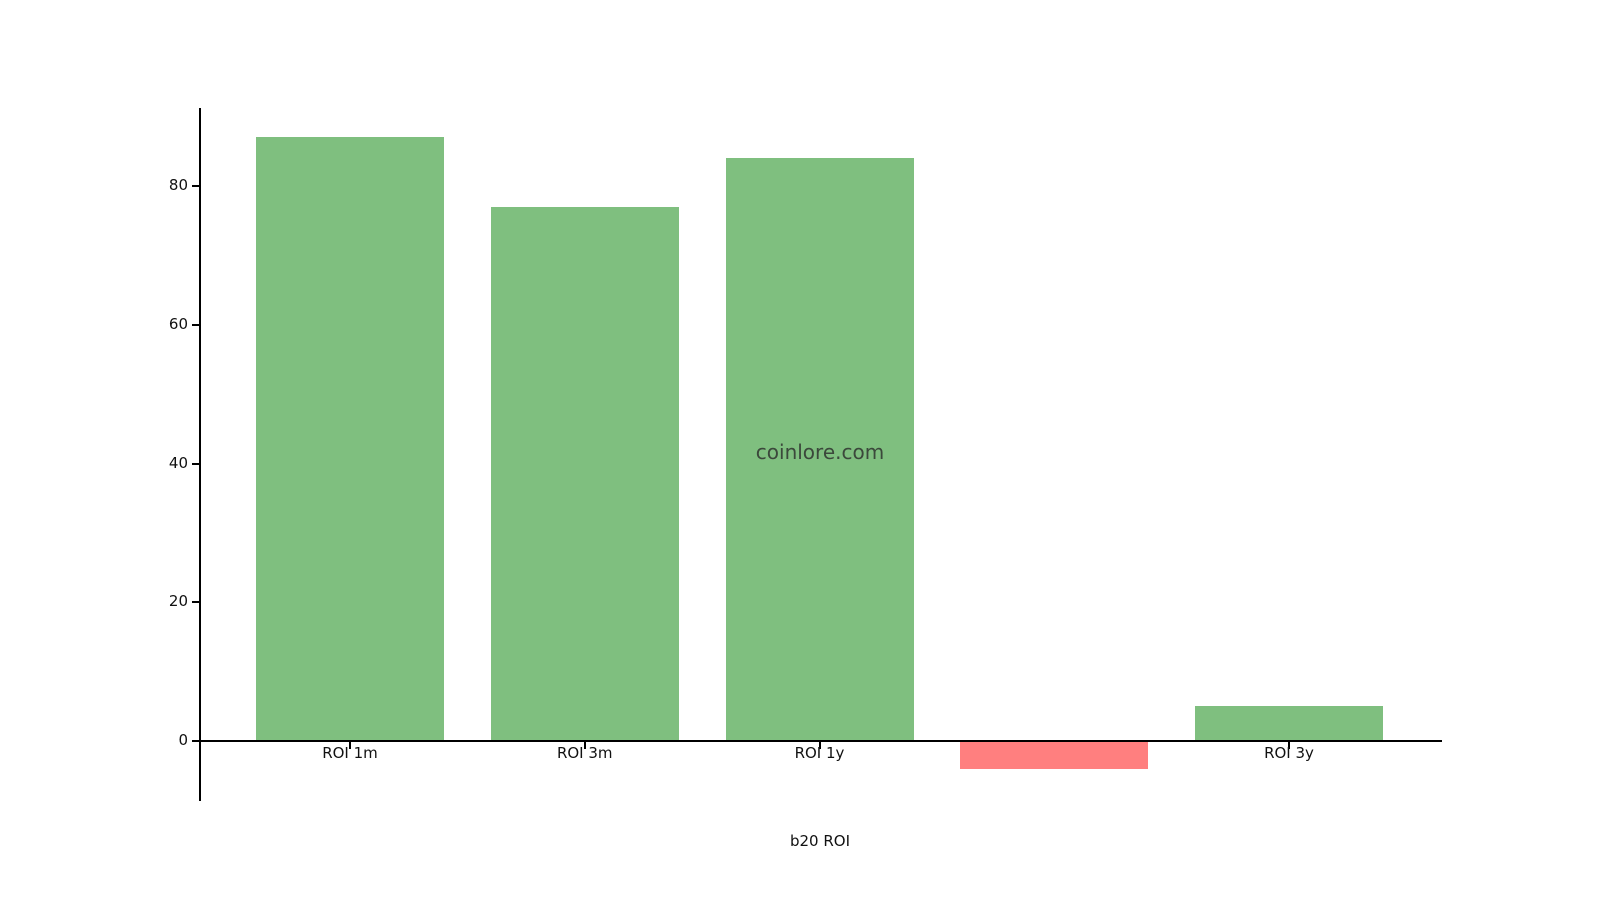 The width and height of the screenshot is (1600, 900). I want to click on y-tick-label: 60, so click(178, 323).